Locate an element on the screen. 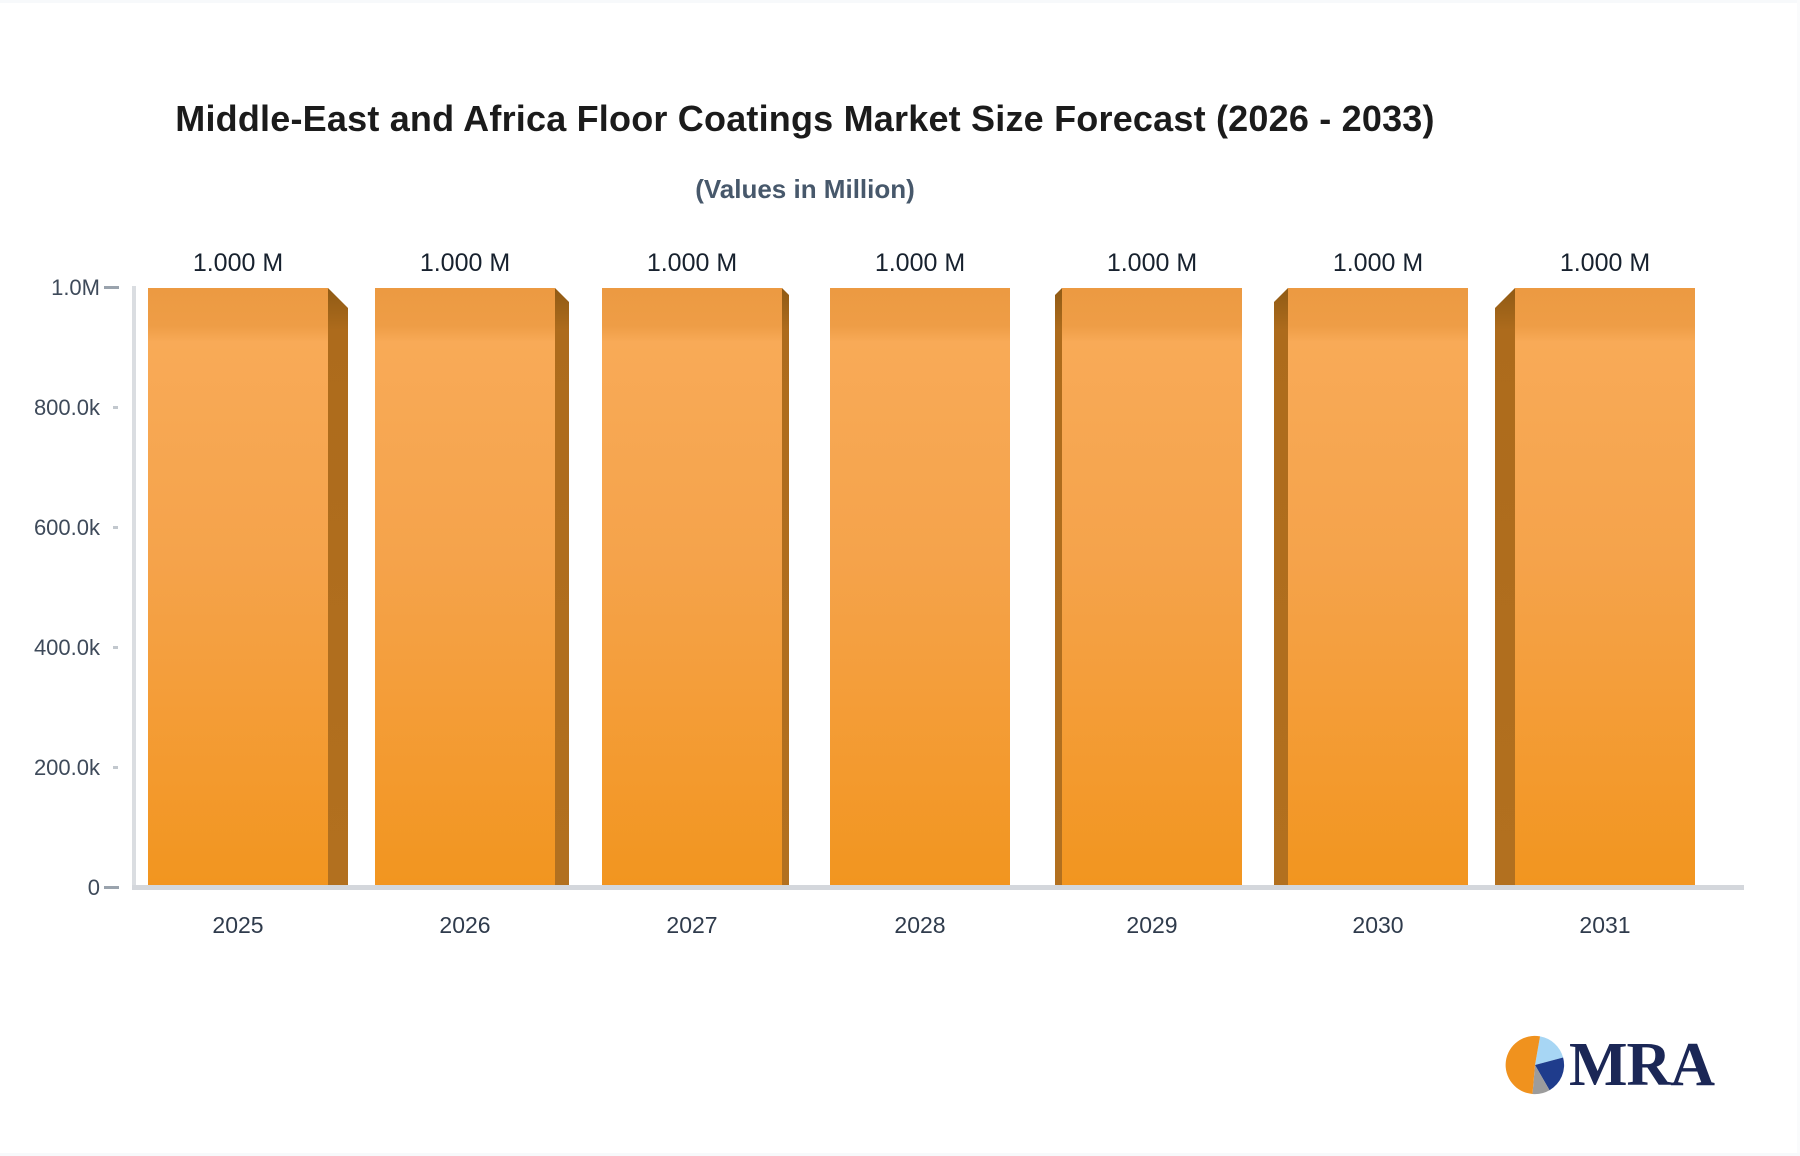 This screenshot has width=1800, height=1156. y-axis-line is located at coordinates (134, 588).